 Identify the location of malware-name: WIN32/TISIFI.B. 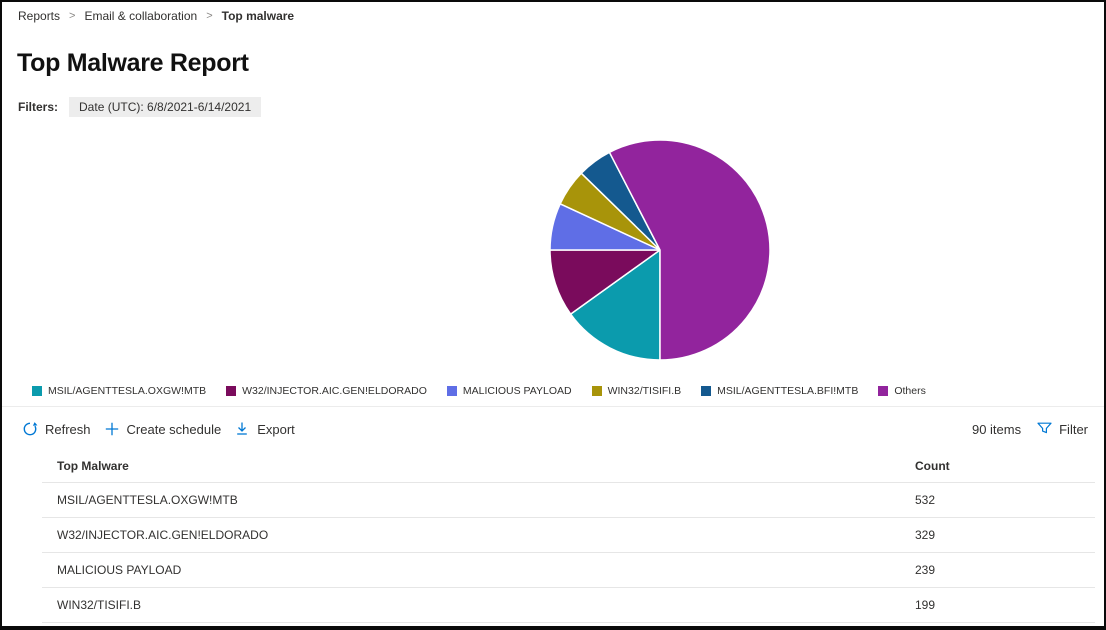
(99, 605).